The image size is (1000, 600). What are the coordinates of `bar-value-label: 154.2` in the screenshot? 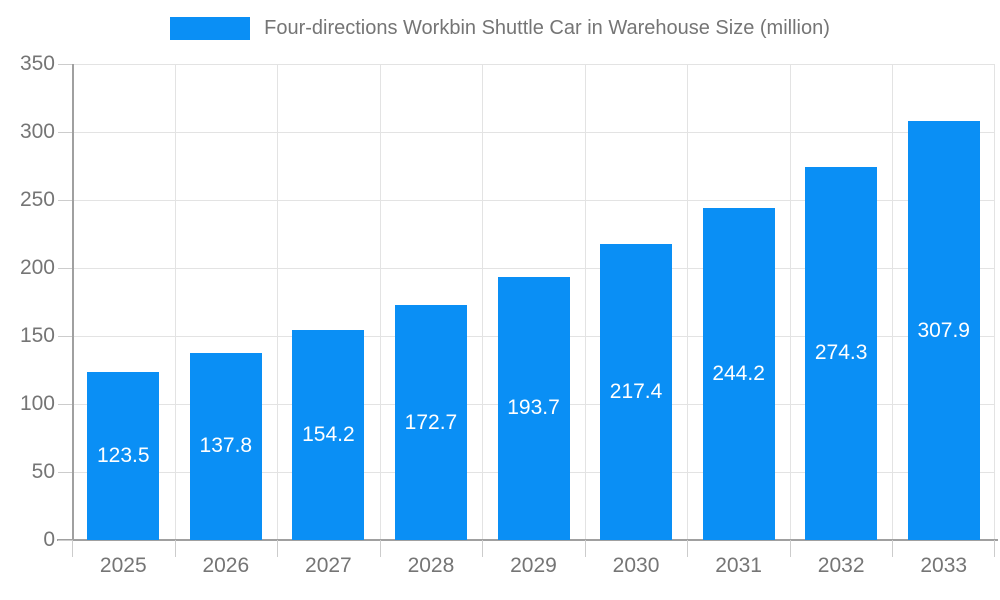 It's located at (328, 435).